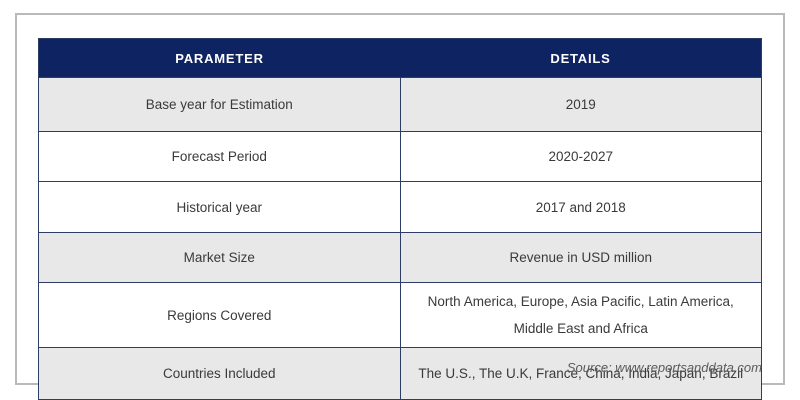 This screenshot has width=800, height=400. I want to click on parameter-cell: Regions Covered, so click(219, 315).